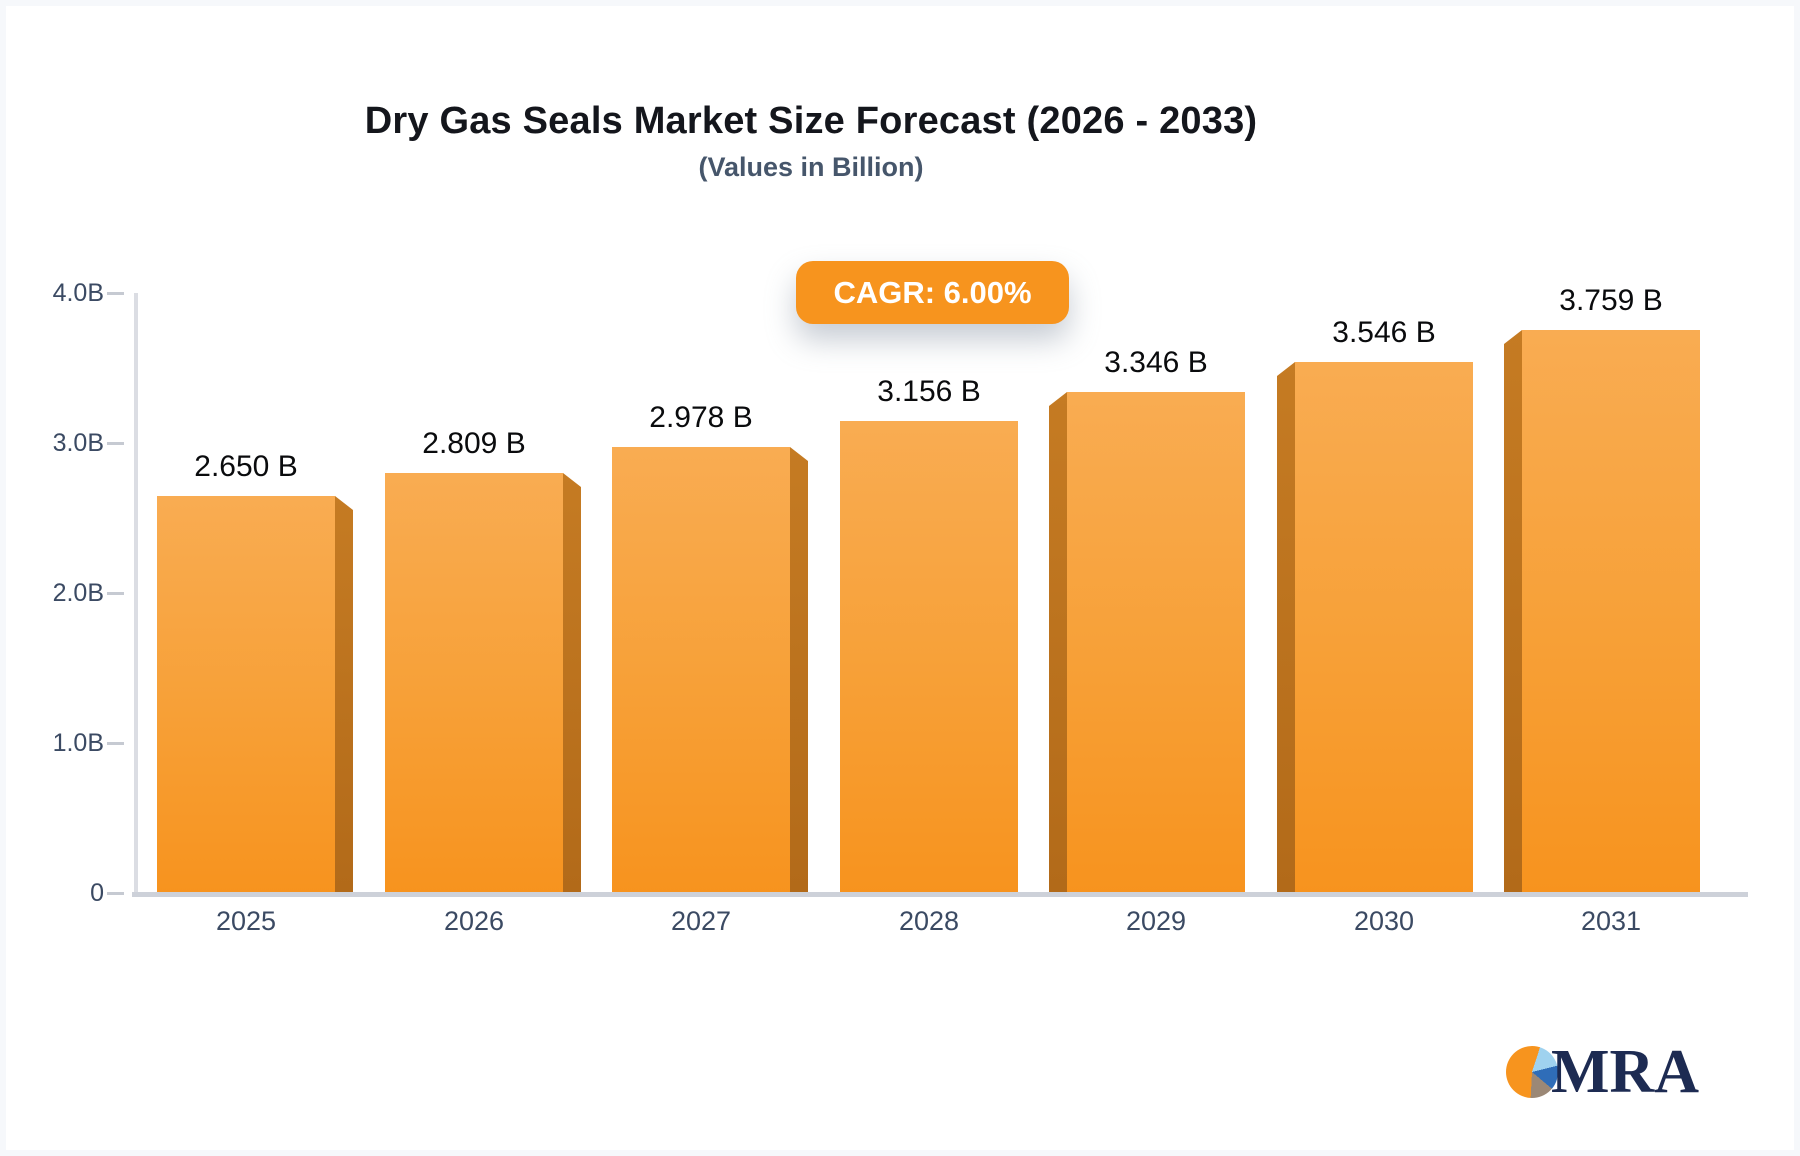 Image resolution: width=1800 pixels, height=1156 pixels. I want to click on page-subtitle: (Values in Billion), so click(811, 167).